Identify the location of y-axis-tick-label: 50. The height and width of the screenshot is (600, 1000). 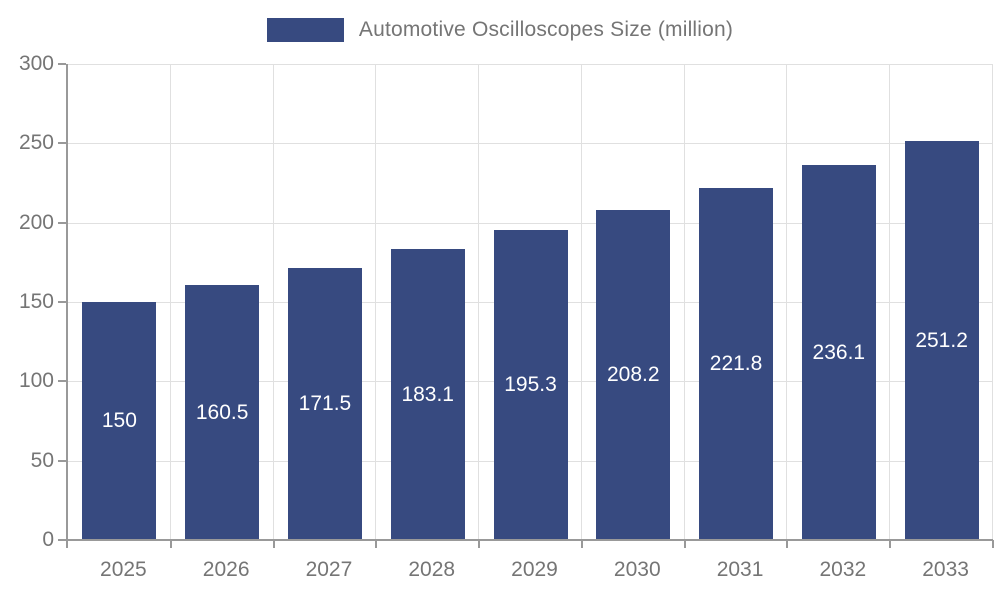
(42, 460).